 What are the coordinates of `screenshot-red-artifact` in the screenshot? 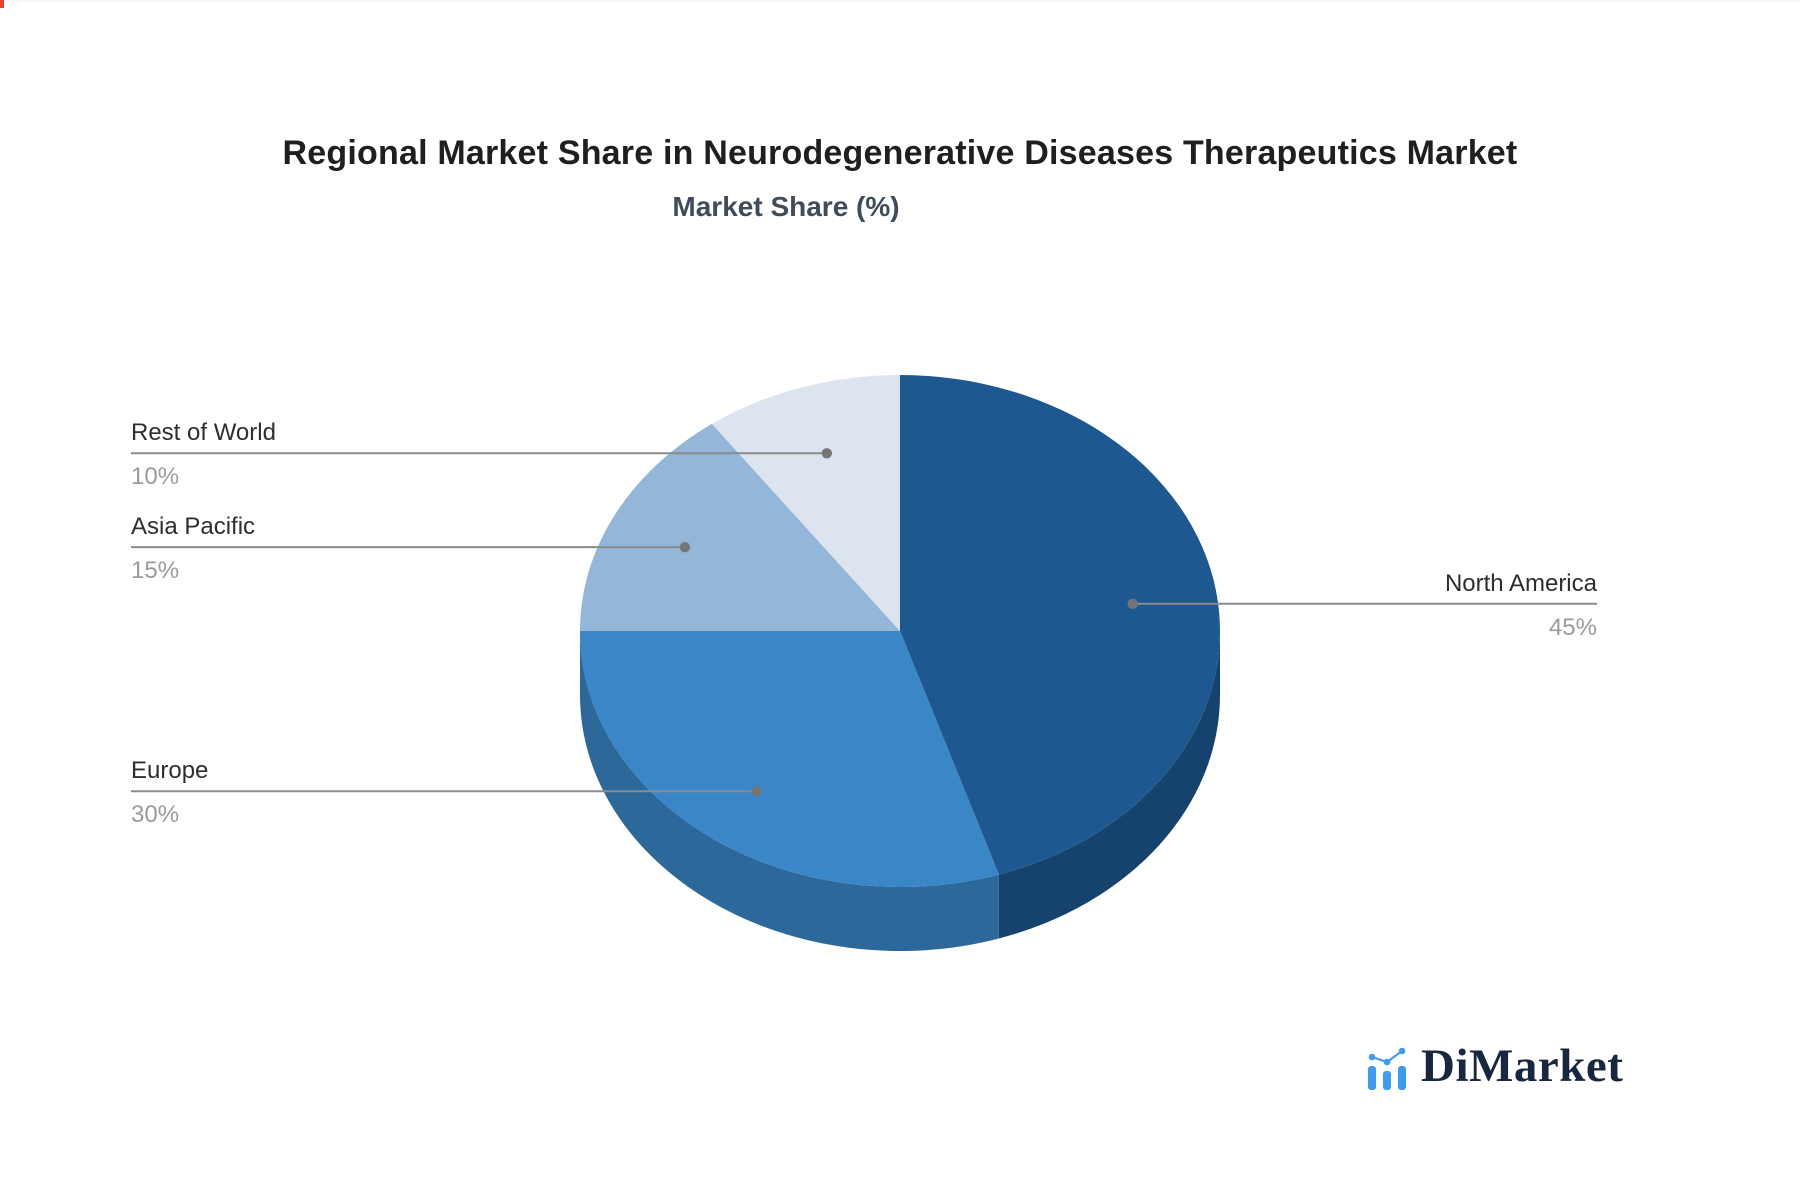 It's located at (2, 4).